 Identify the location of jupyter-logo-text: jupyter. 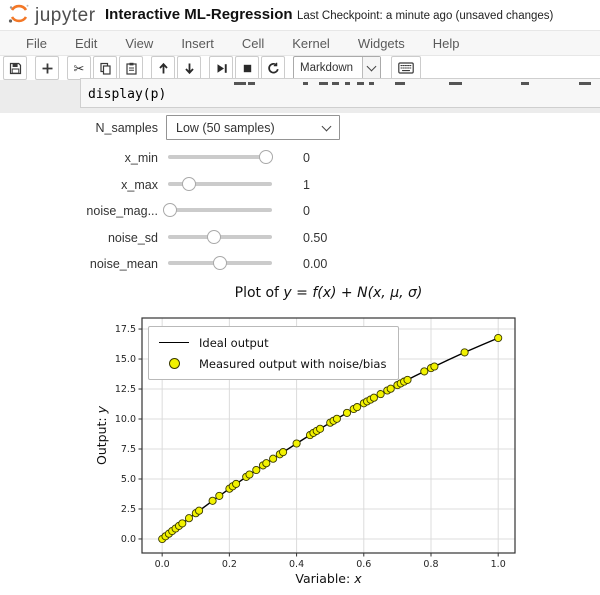
(65, 15).